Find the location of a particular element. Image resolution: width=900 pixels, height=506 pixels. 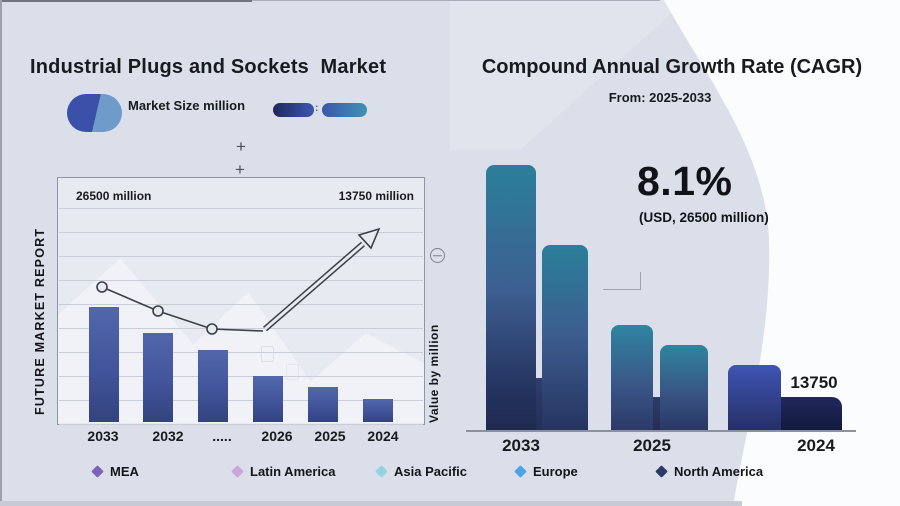

brand-logo is located at coordinates (94, 113).